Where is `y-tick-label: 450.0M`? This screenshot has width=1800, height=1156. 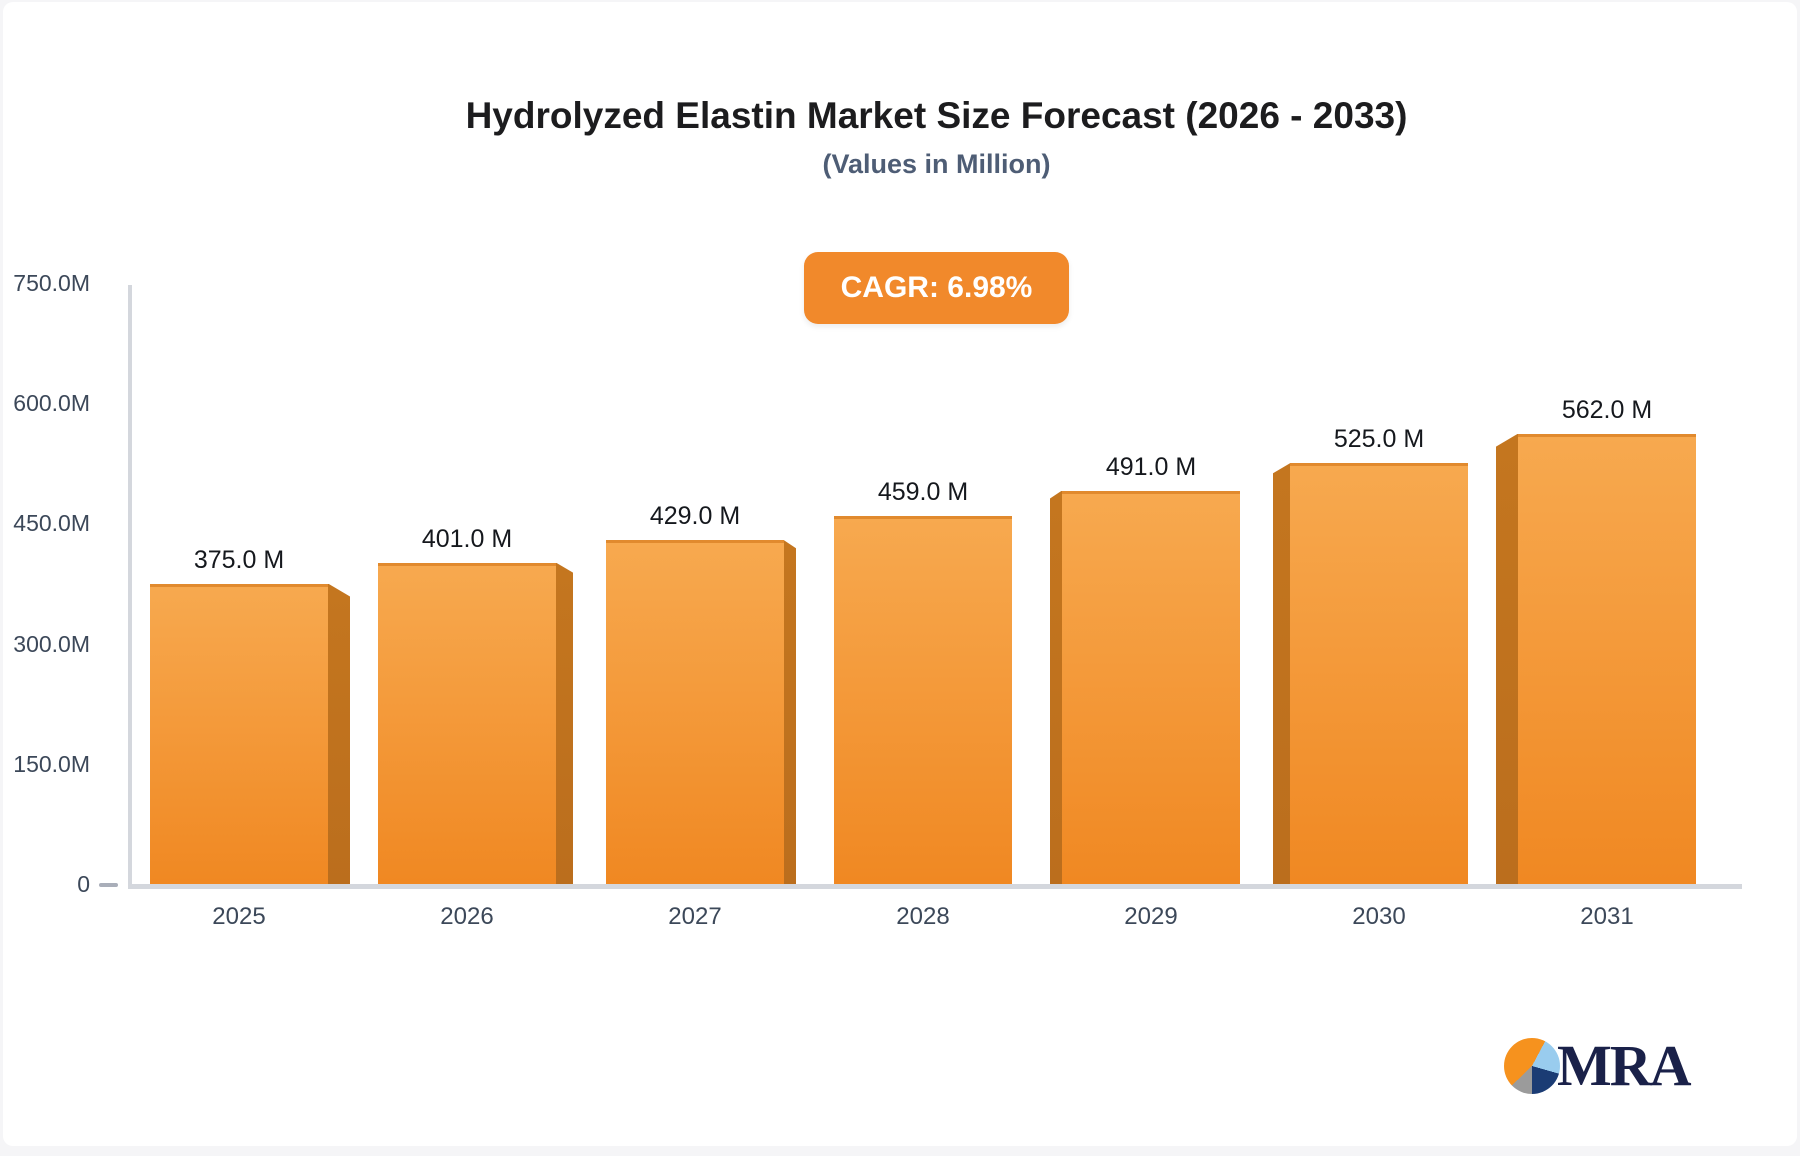 y-tick-label: 450.0M is located at coordinates (51, 523).